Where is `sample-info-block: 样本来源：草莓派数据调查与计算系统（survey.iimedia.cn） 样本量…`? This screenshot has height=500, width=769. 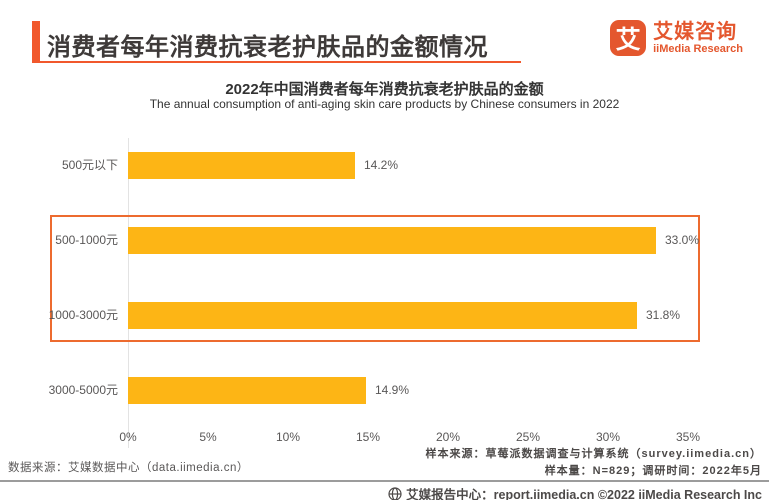 sample-info-block: 样本来源：草莓派数据调查与计算系统（survey.iimedia.cn） 样本量… is located at coordinates (593, 463).